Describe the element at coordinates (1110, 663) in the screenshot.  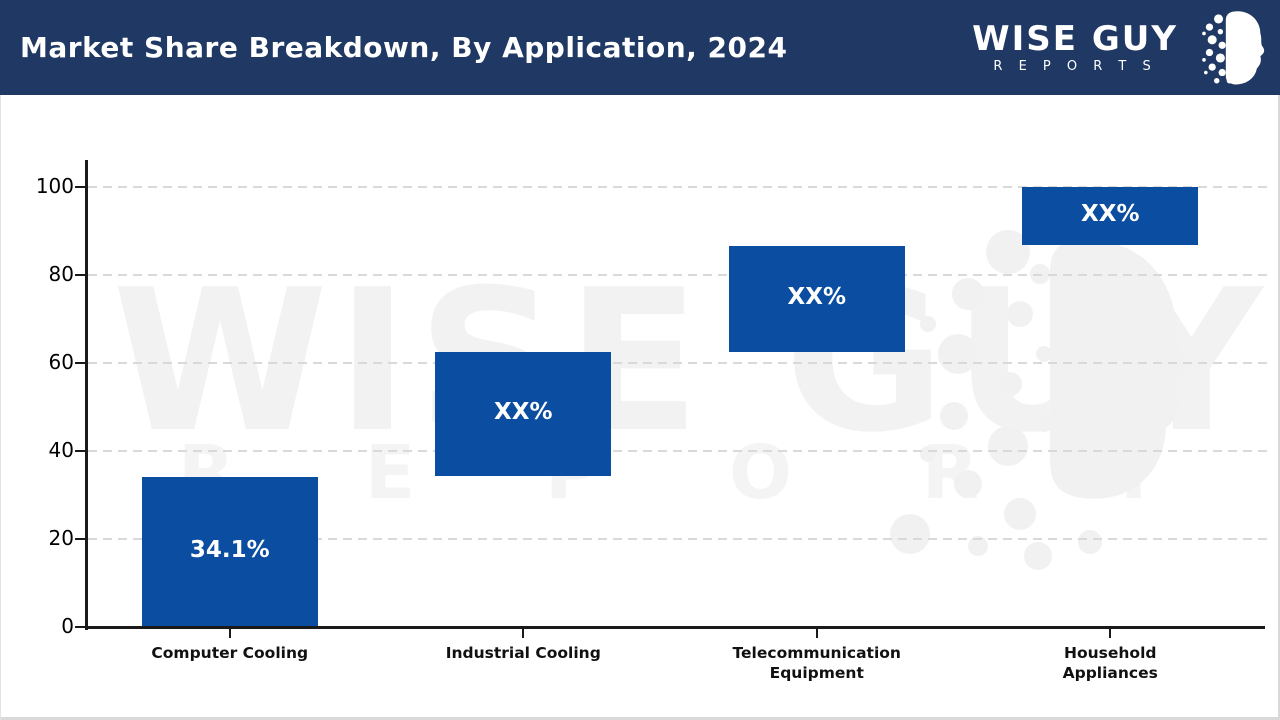
I see `category-label-3: Household Appliances` at that location.